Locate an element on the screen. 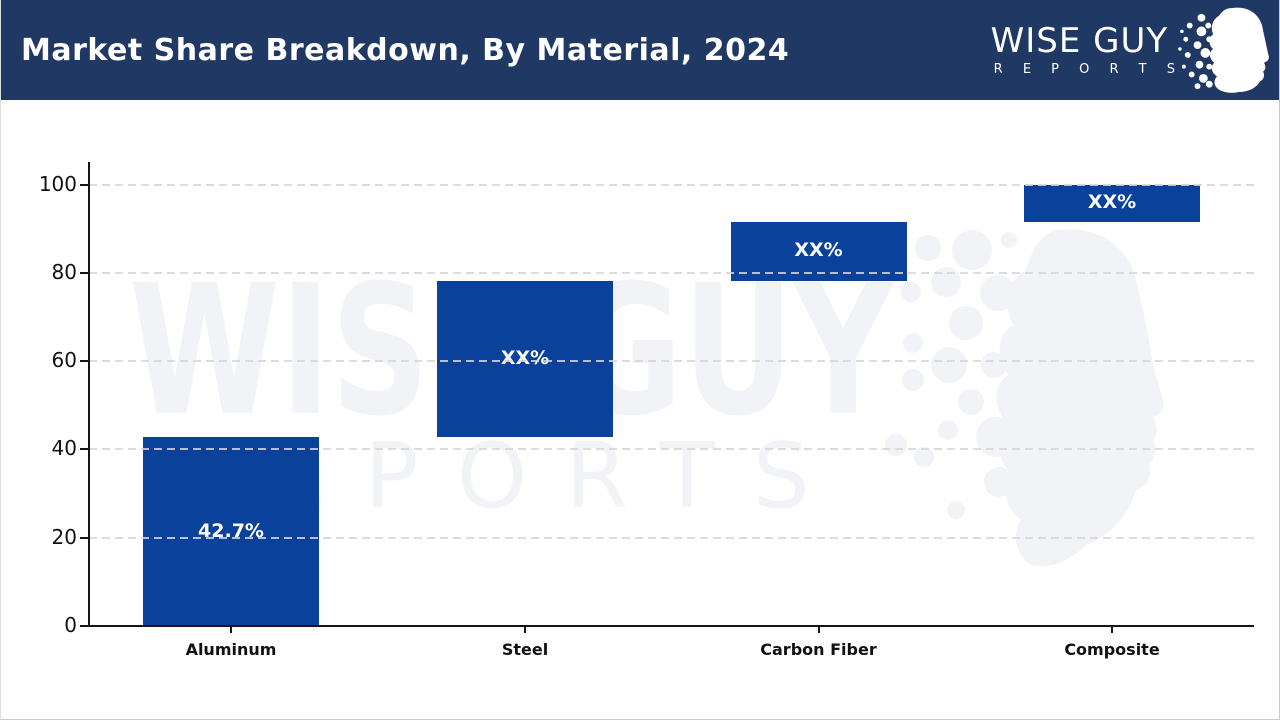  y-tick-label-20: 20 is located at coordinates (64, 536).